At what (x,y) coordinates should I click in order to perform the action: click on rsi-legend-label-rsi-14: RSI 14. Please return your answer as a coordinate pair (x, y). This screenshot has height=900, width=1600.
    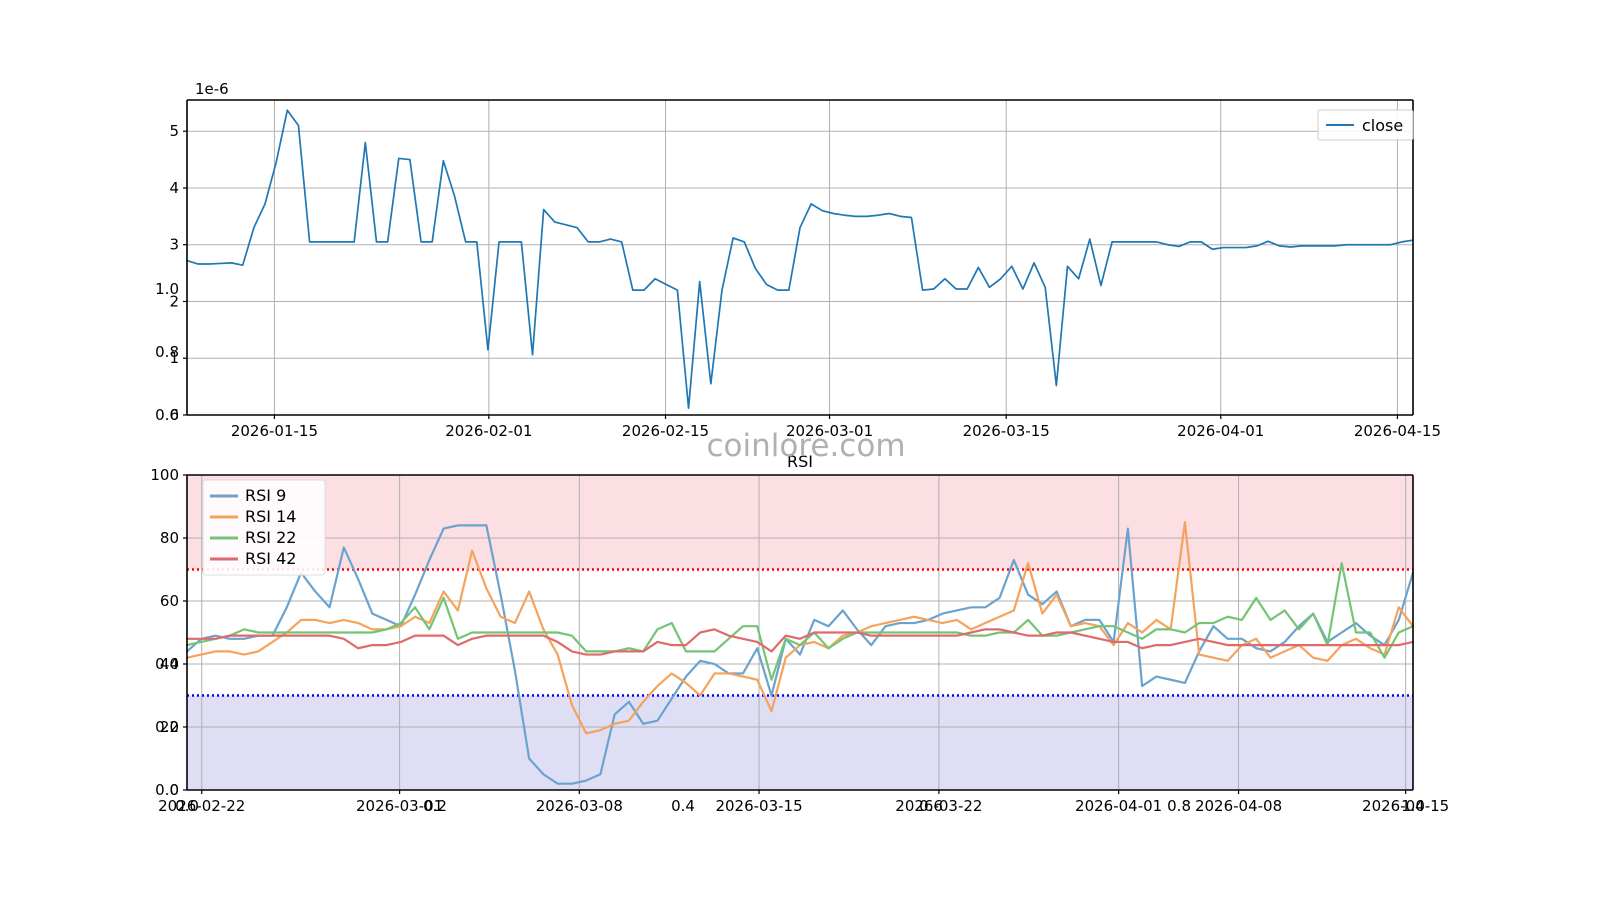
    Looking at the image, I should click on (270, 516).